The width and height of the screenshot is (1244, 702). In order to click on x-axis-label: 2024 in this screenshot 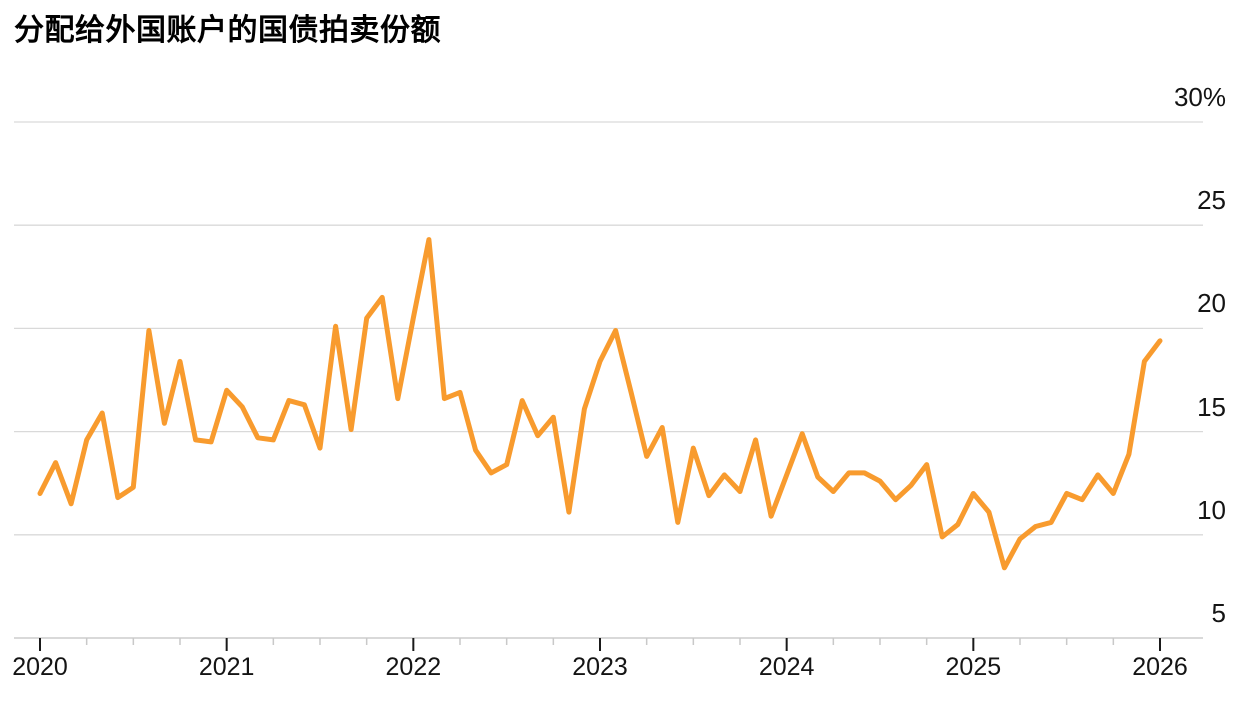, I will do `click(786, 667)`.